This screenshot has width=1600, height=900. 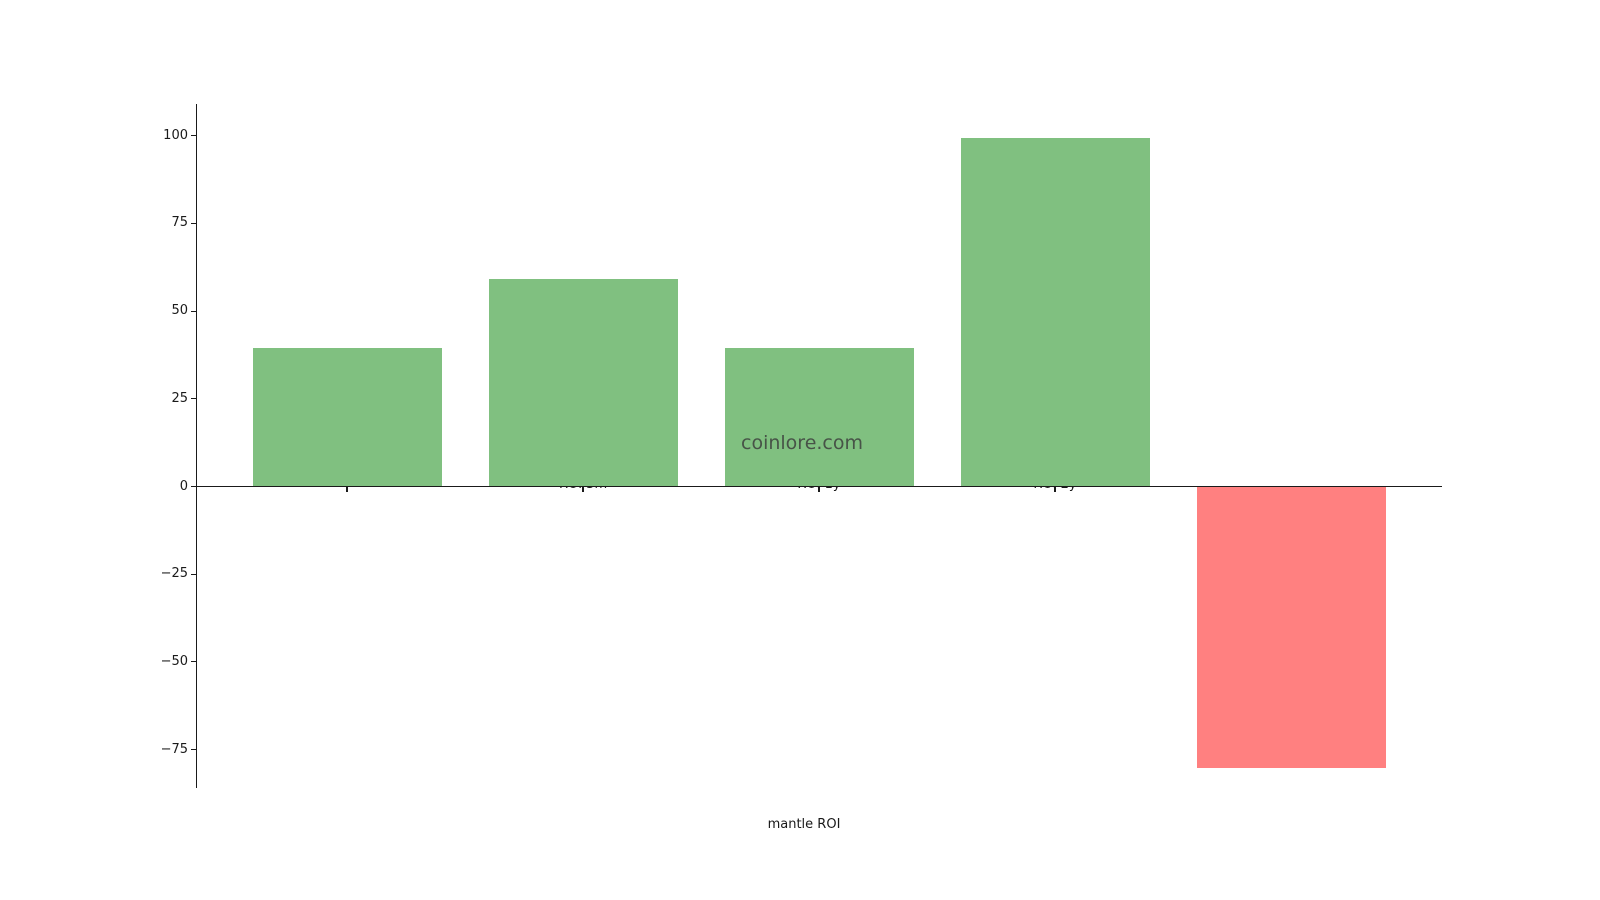 What do you see at coordinates (175, 135) in the screenshot?
I see `y-tick-label: 100` at bounding box center [175, 135].